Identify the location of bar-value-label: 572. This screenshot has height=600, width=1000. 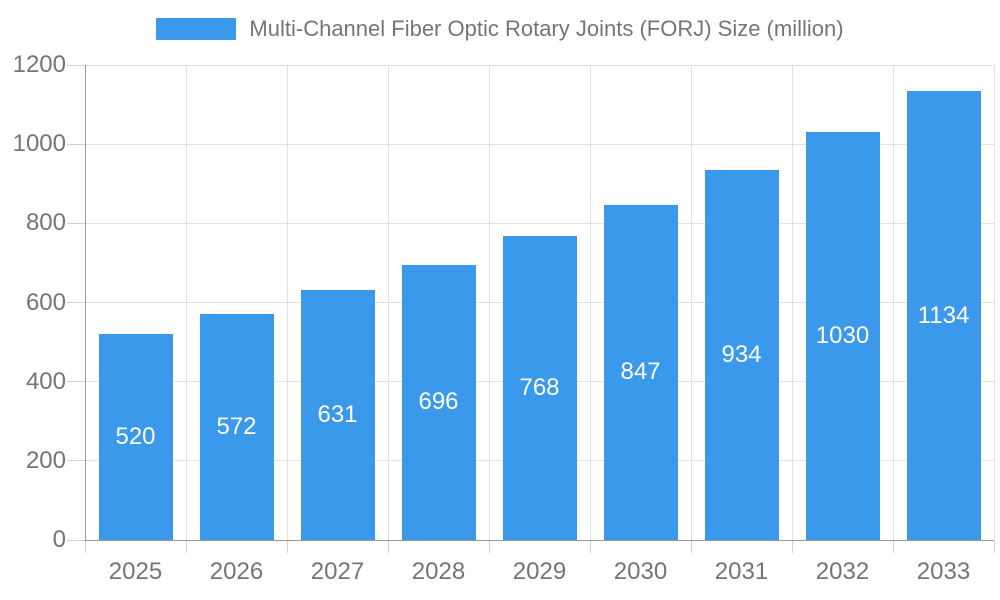
(236, 426).